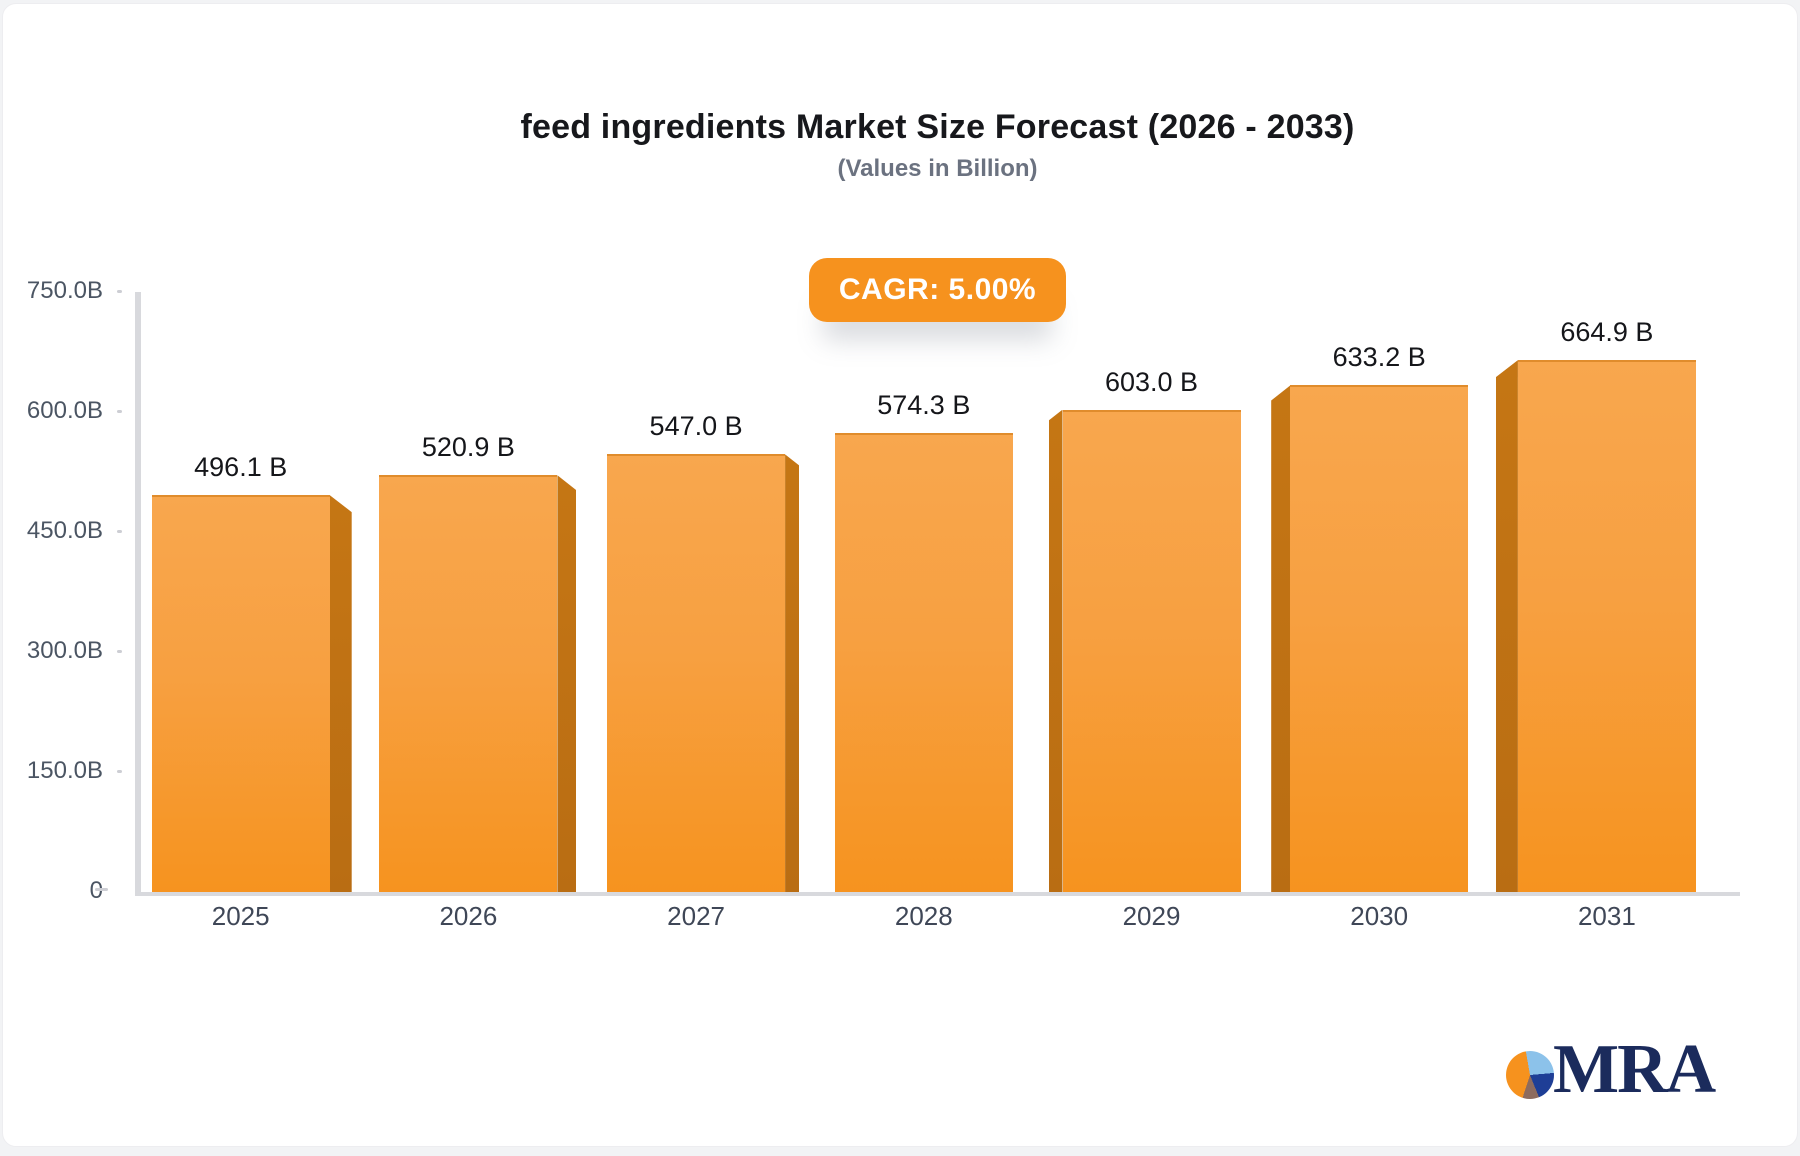 The height and width of the screenshot is (1156, 1800). Describe the element at coordinates (696, 916) in the screenshot. I see `x-axis-category-label: 2027` at that location.